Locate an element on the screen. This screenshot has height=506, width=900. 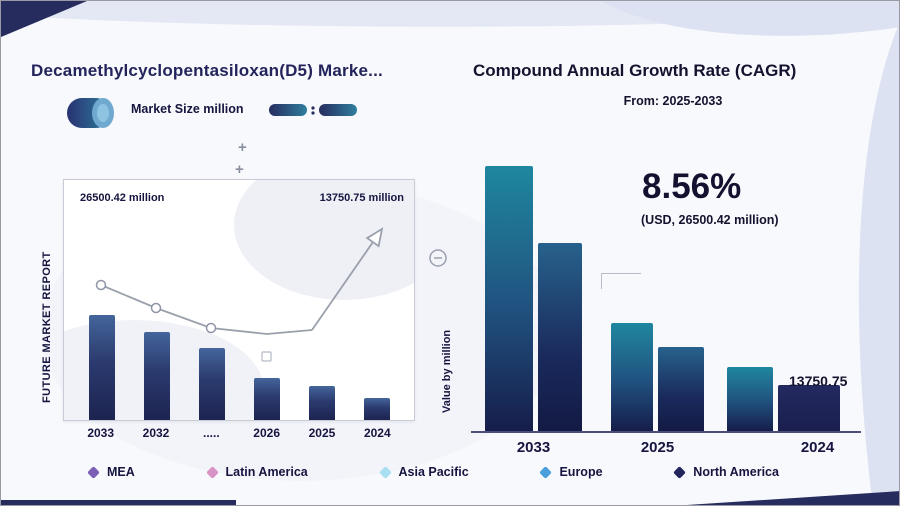
left-bar-2025 is located at coordinates (321, 403).